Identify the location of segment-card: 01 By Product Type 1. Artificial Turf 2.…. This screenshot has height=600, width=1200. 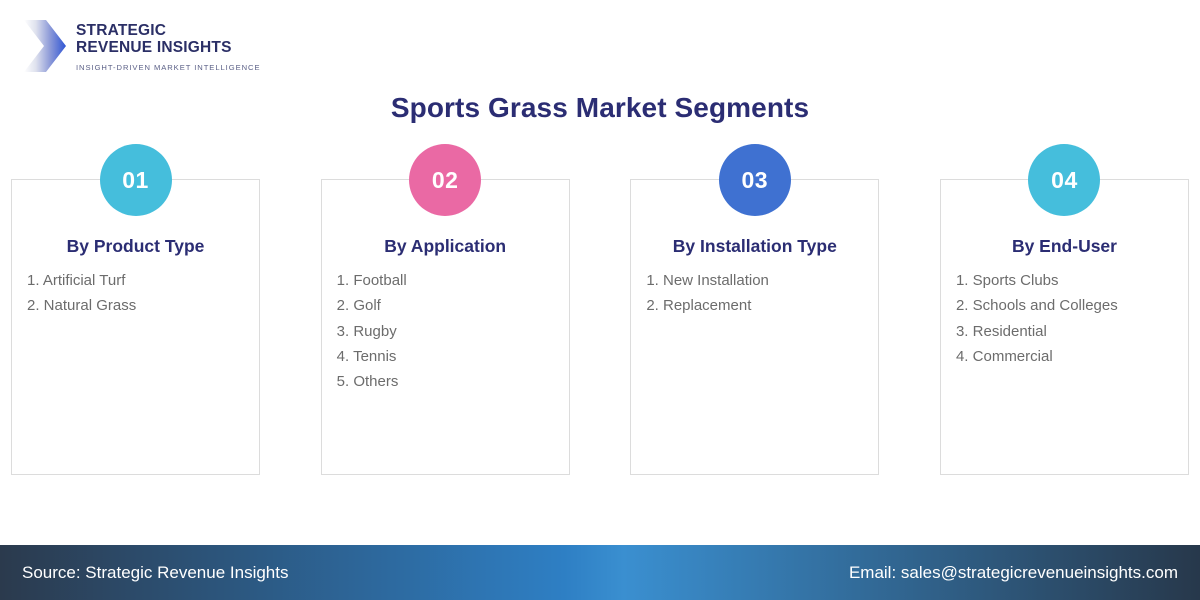
(135, 309).